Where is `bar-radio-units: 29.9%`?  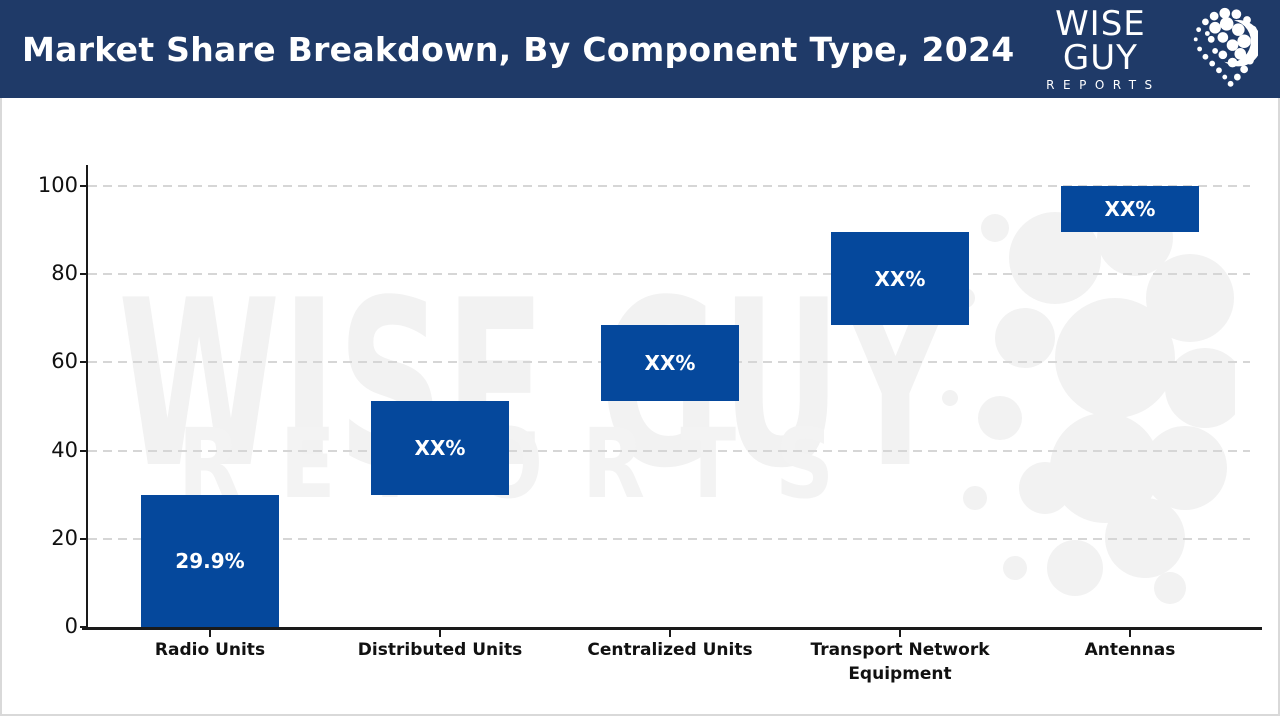
bar-radio-units: 29.9% is located at coordinates (210, 561).